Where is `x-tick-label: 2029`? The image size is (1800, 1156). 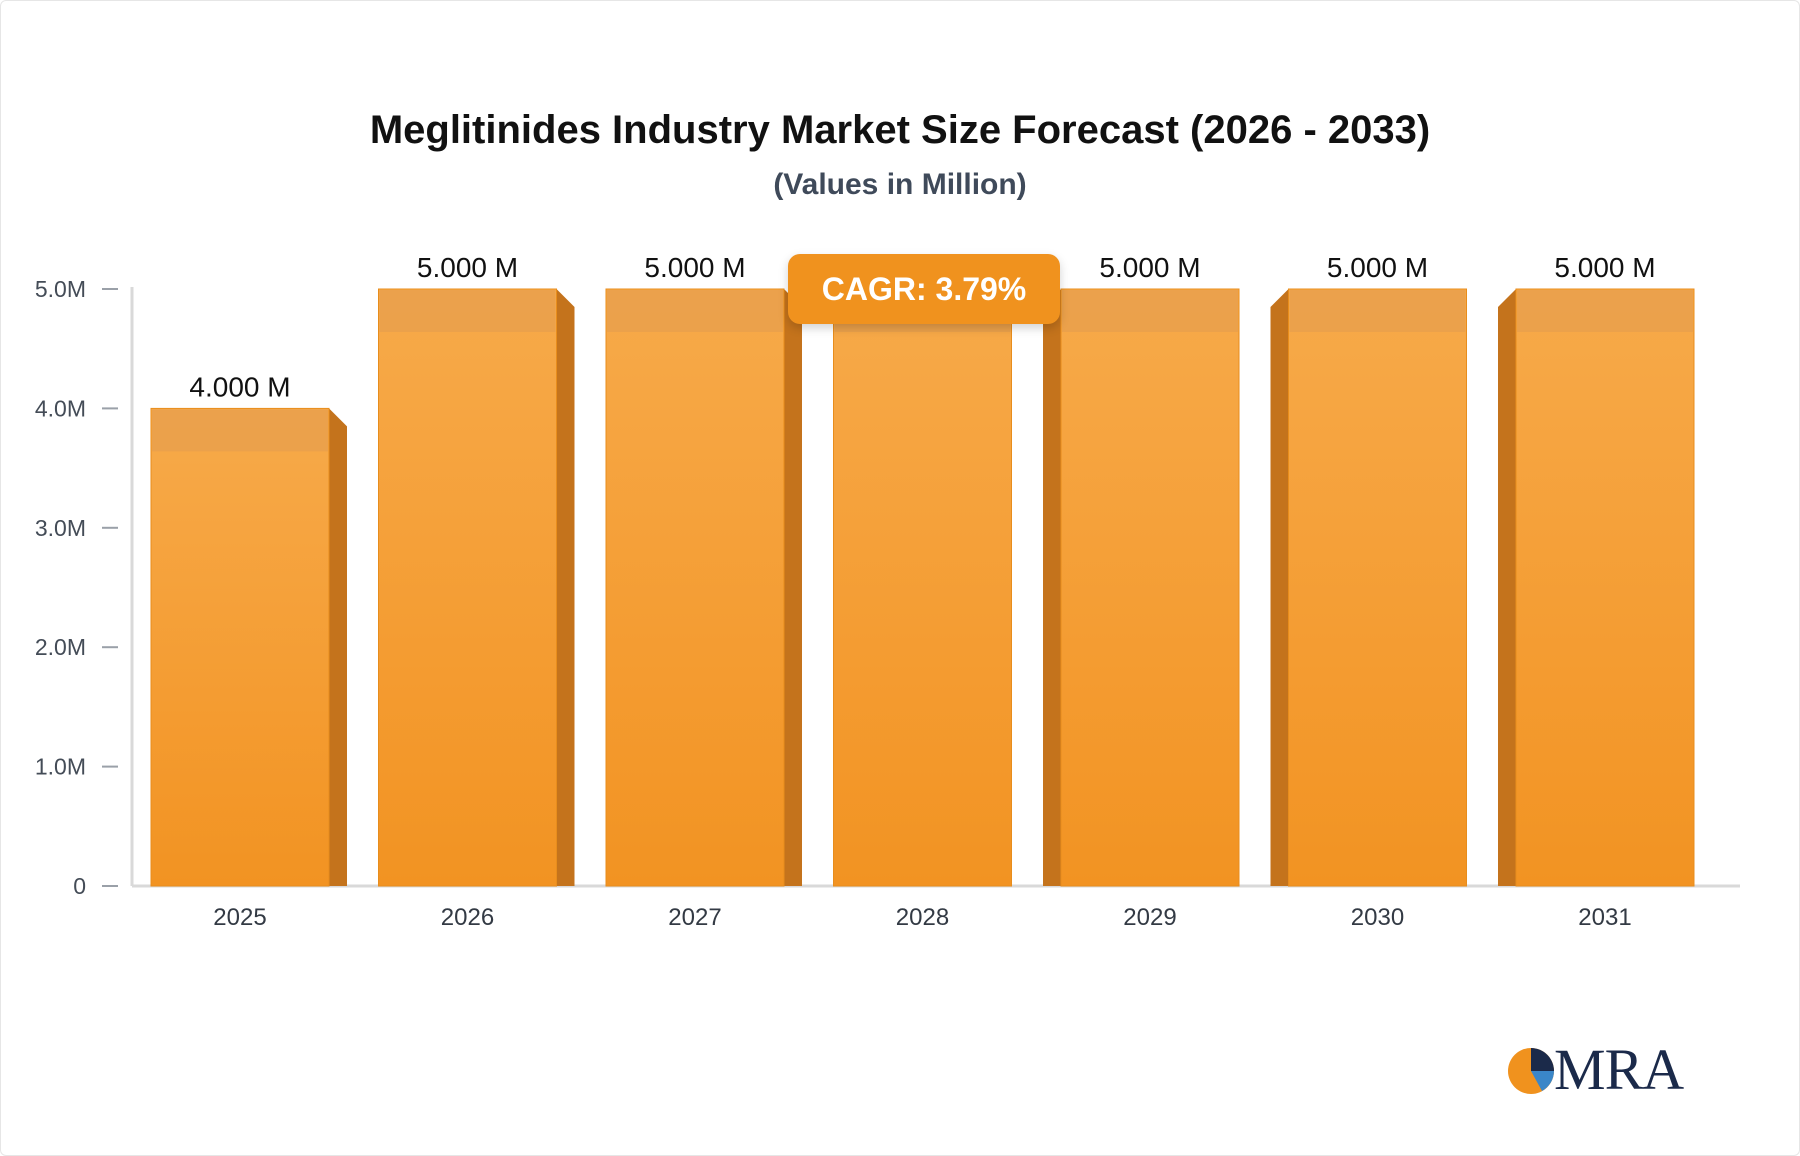 x-tick-label: 2029 is located at coordinates (1149, 917).